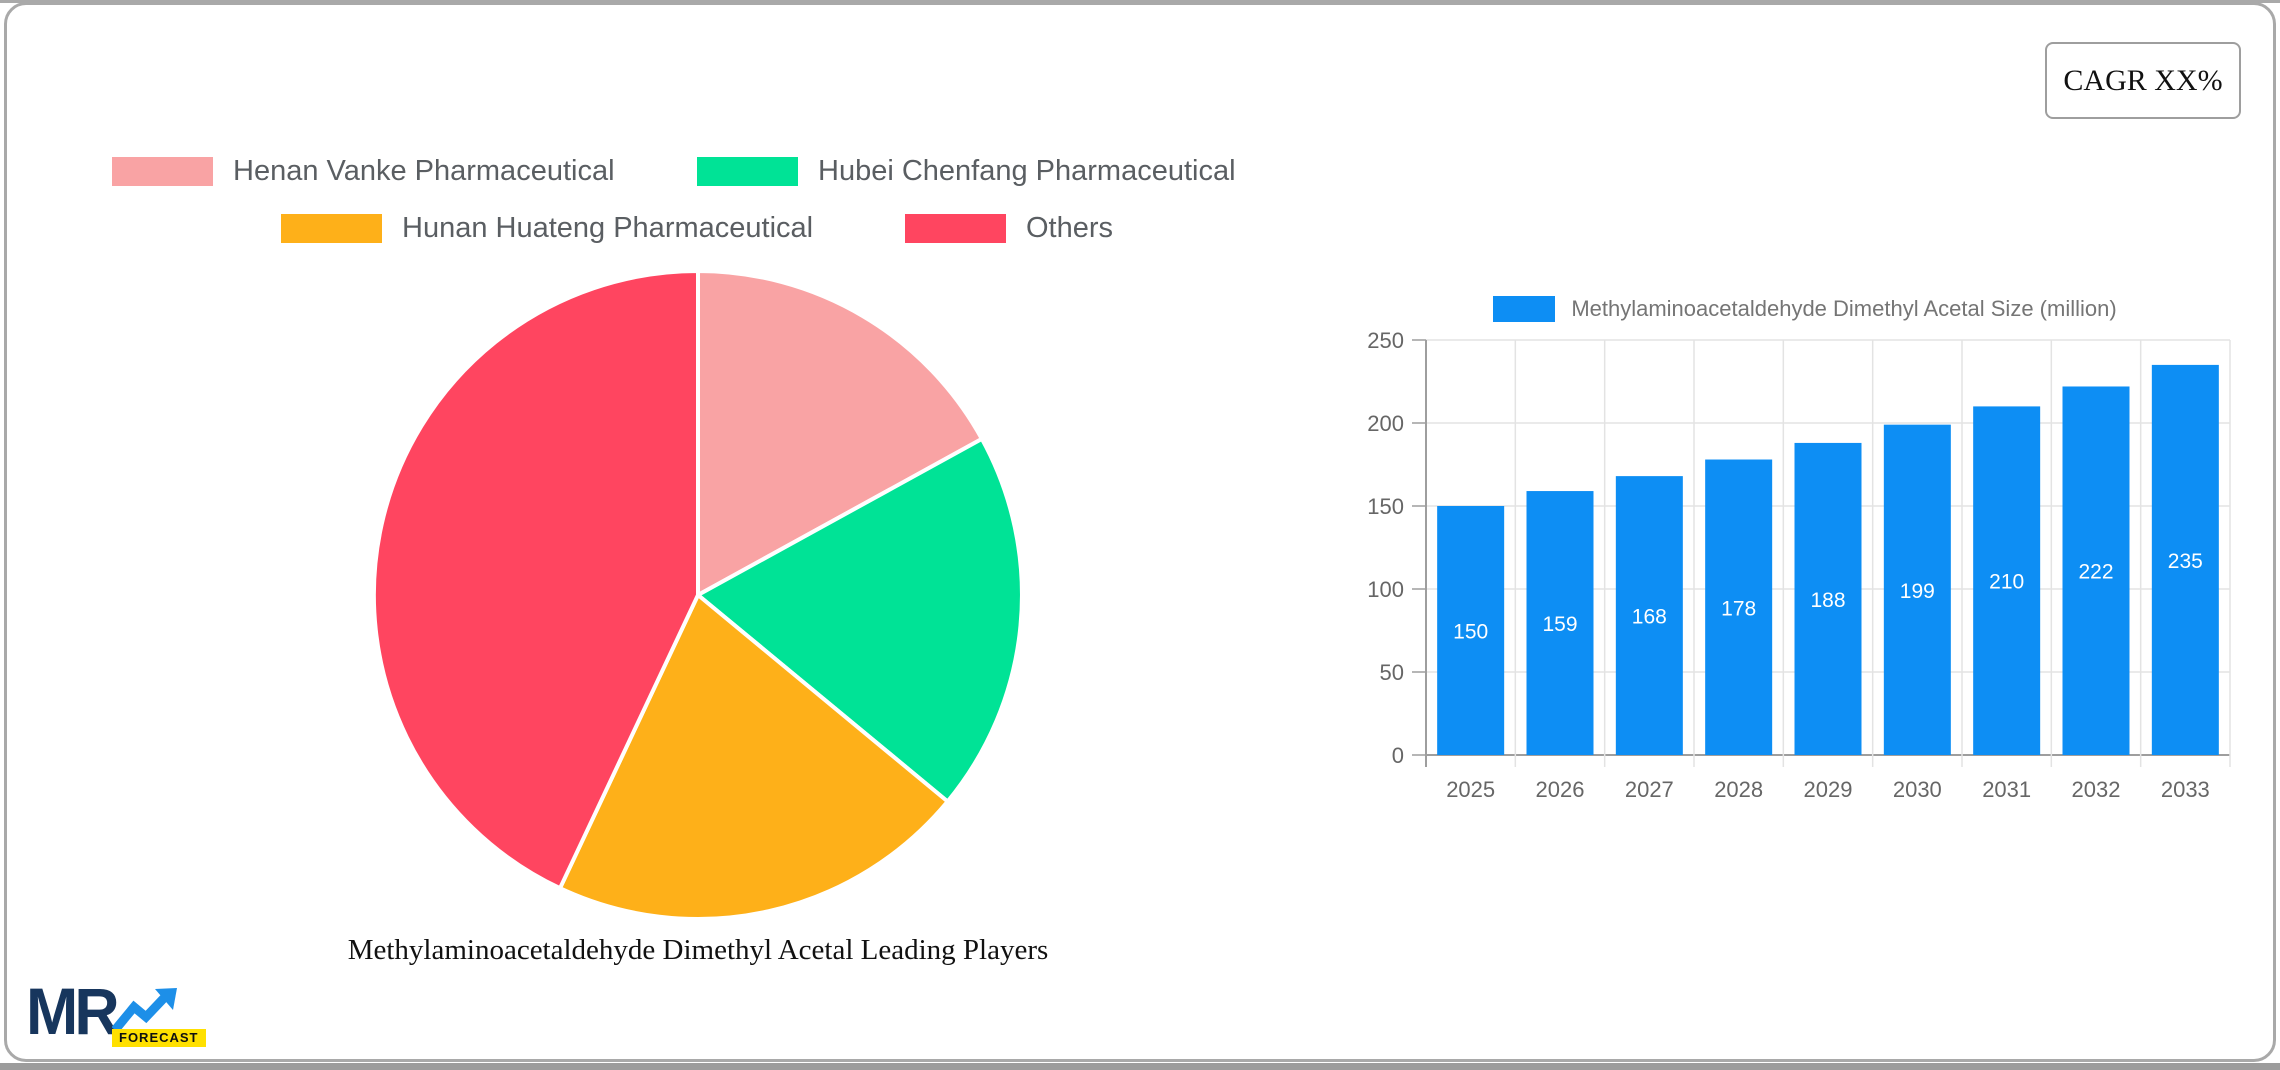  Describe the element at coordinates (1385, 341) in the screenshot. I see `svg-text: 250` at that location.